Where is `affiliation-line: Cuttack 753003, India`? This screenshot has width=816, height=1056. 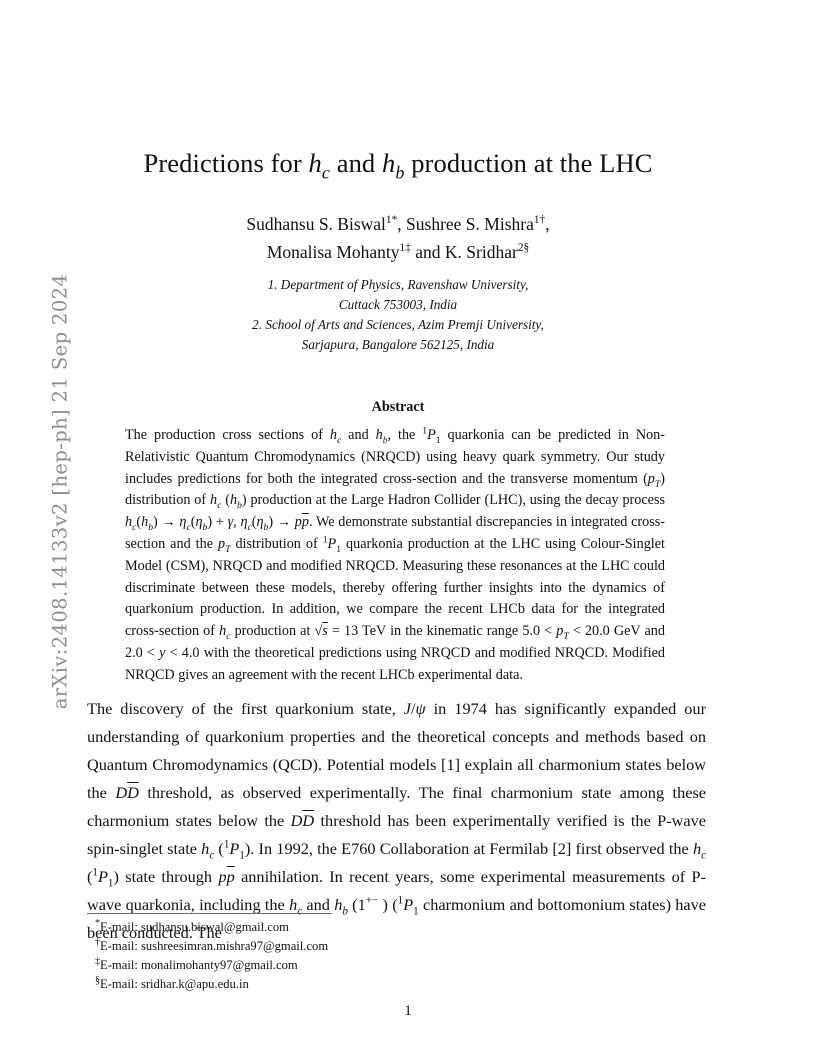
affiliation-line: Cuttack 753003, India is located at coordinates (398, 305).